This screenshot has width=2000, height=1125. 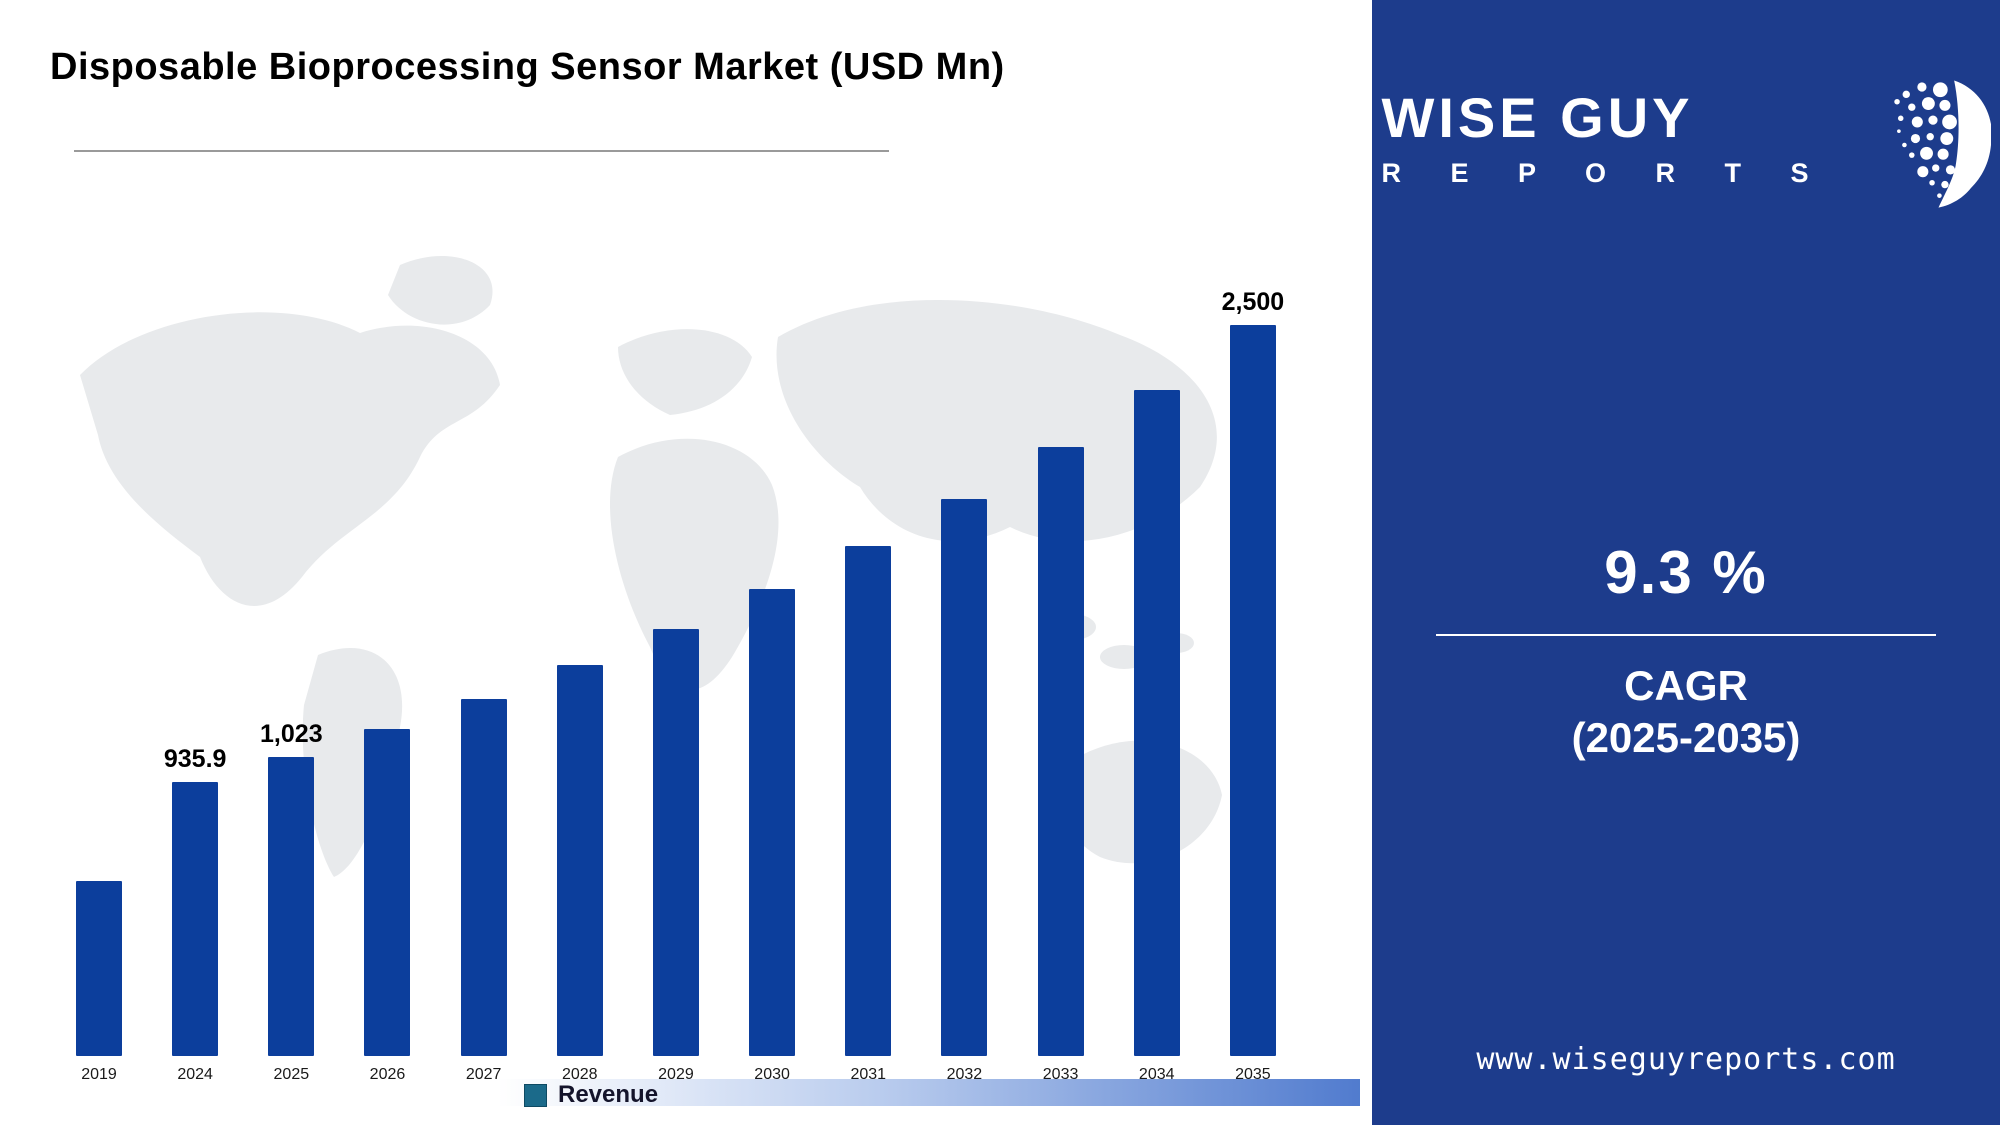 What do you see at coordinates (99, 1074) in the screenshot?
I see `x-axis-tick-label: 2019` at bounding box center [99, 1074].